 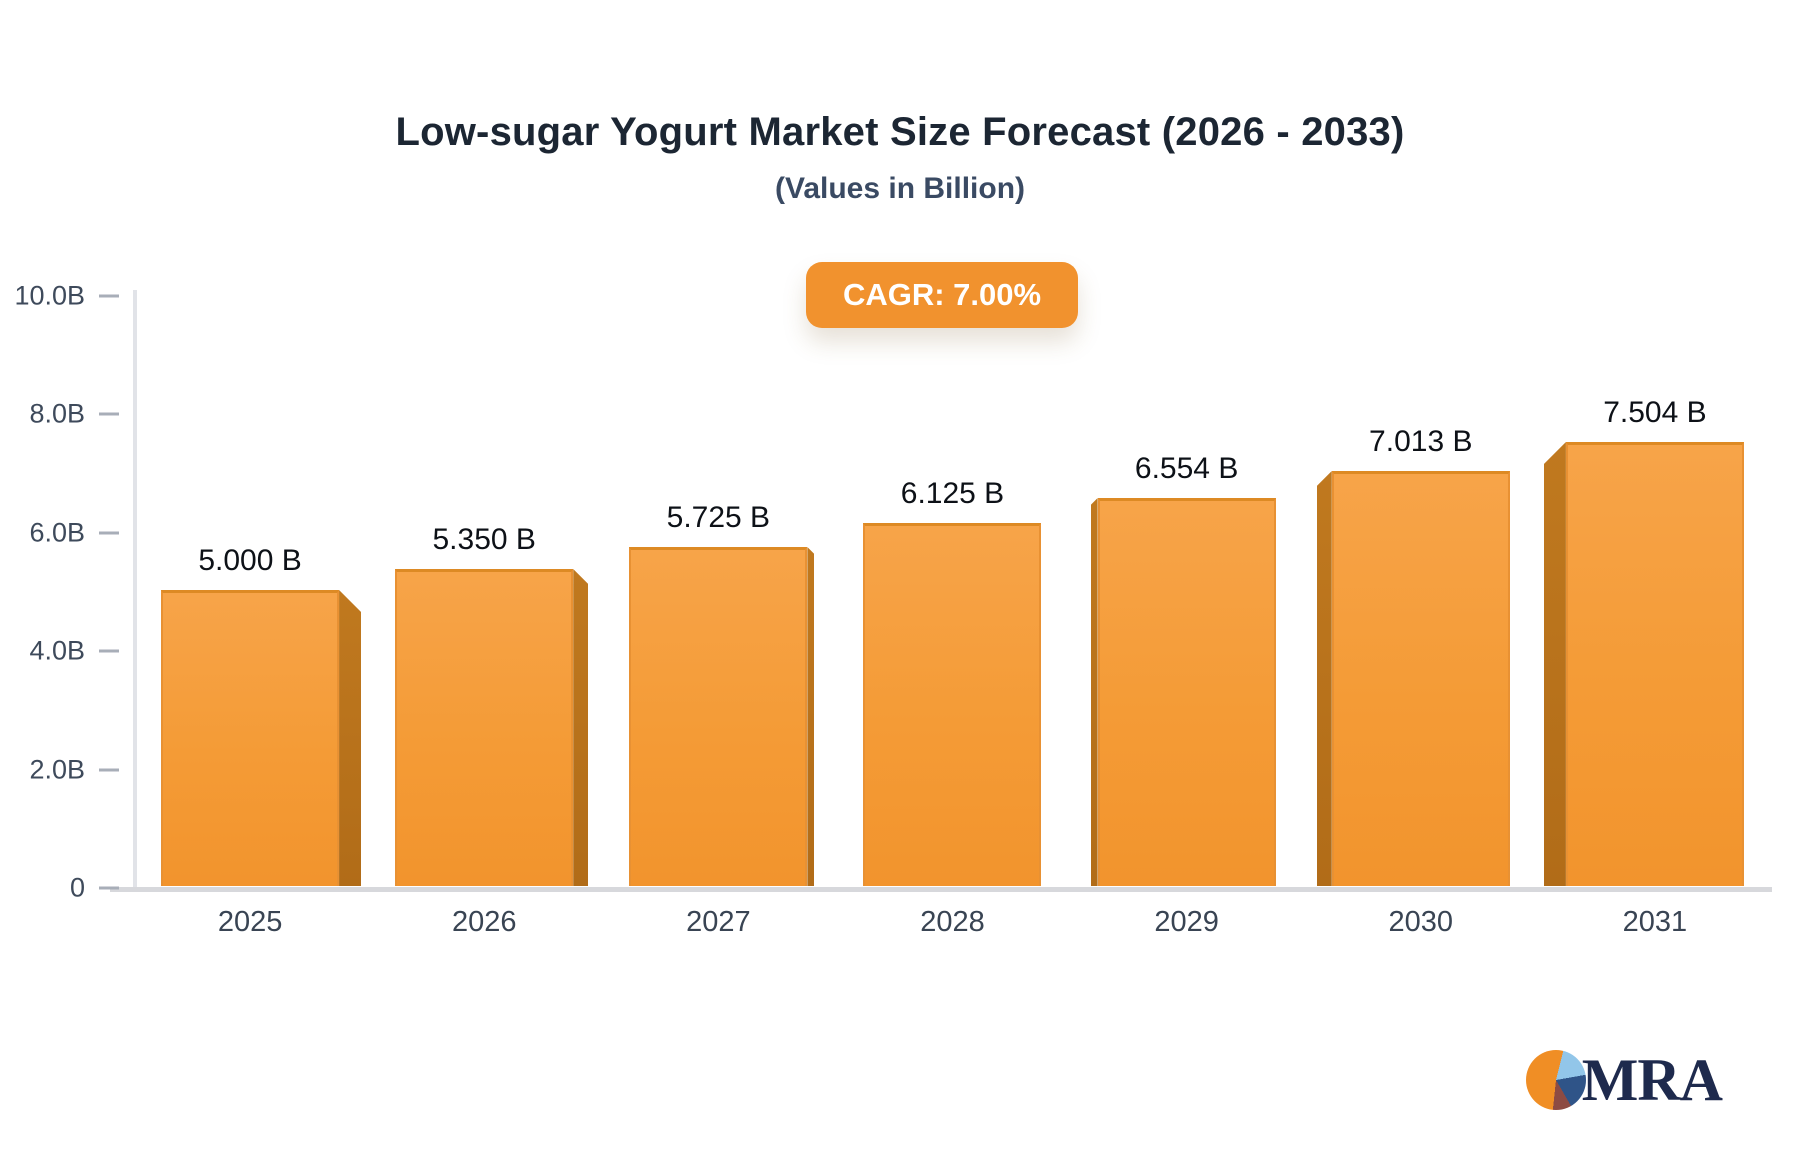 What do you see at coordinates (952, 493) in the screenshot?
I see `bar-value-label: 6.125 B` at bounding box center [952, 493].